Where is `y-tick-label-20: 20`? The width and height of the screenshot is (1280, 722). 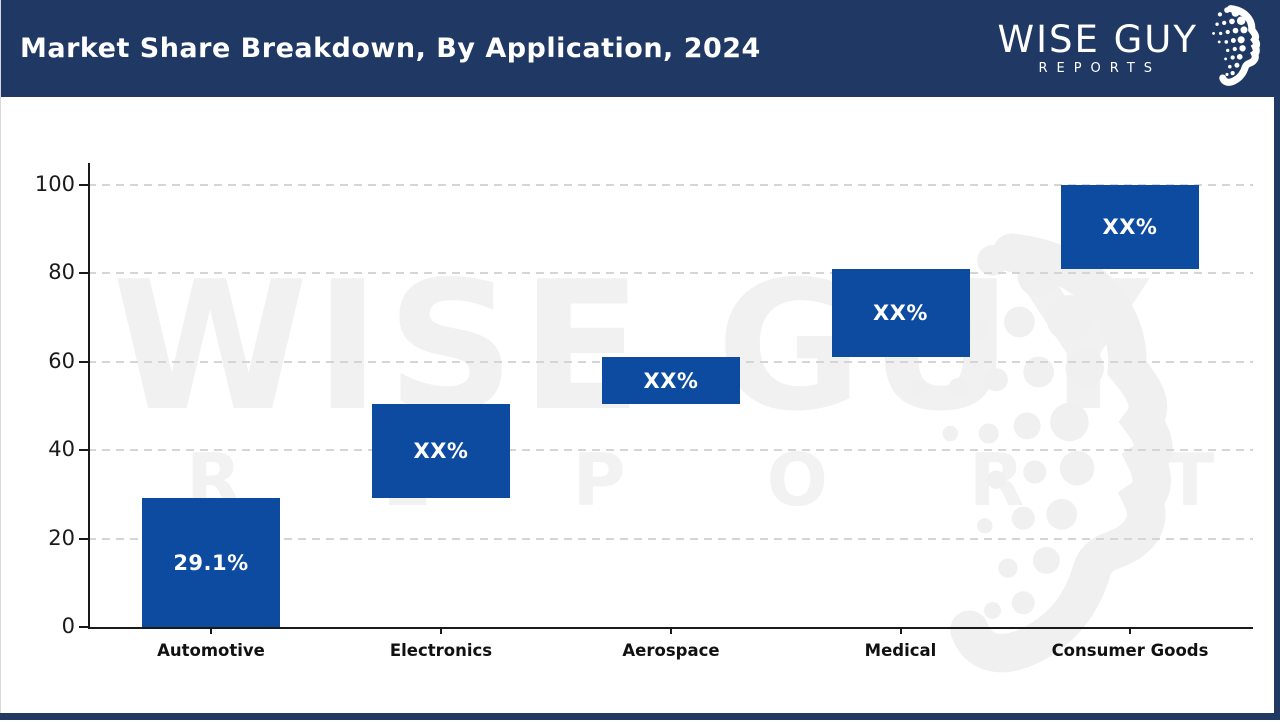
y-tick-label-20: 20 is located at coordinates (61, 537).